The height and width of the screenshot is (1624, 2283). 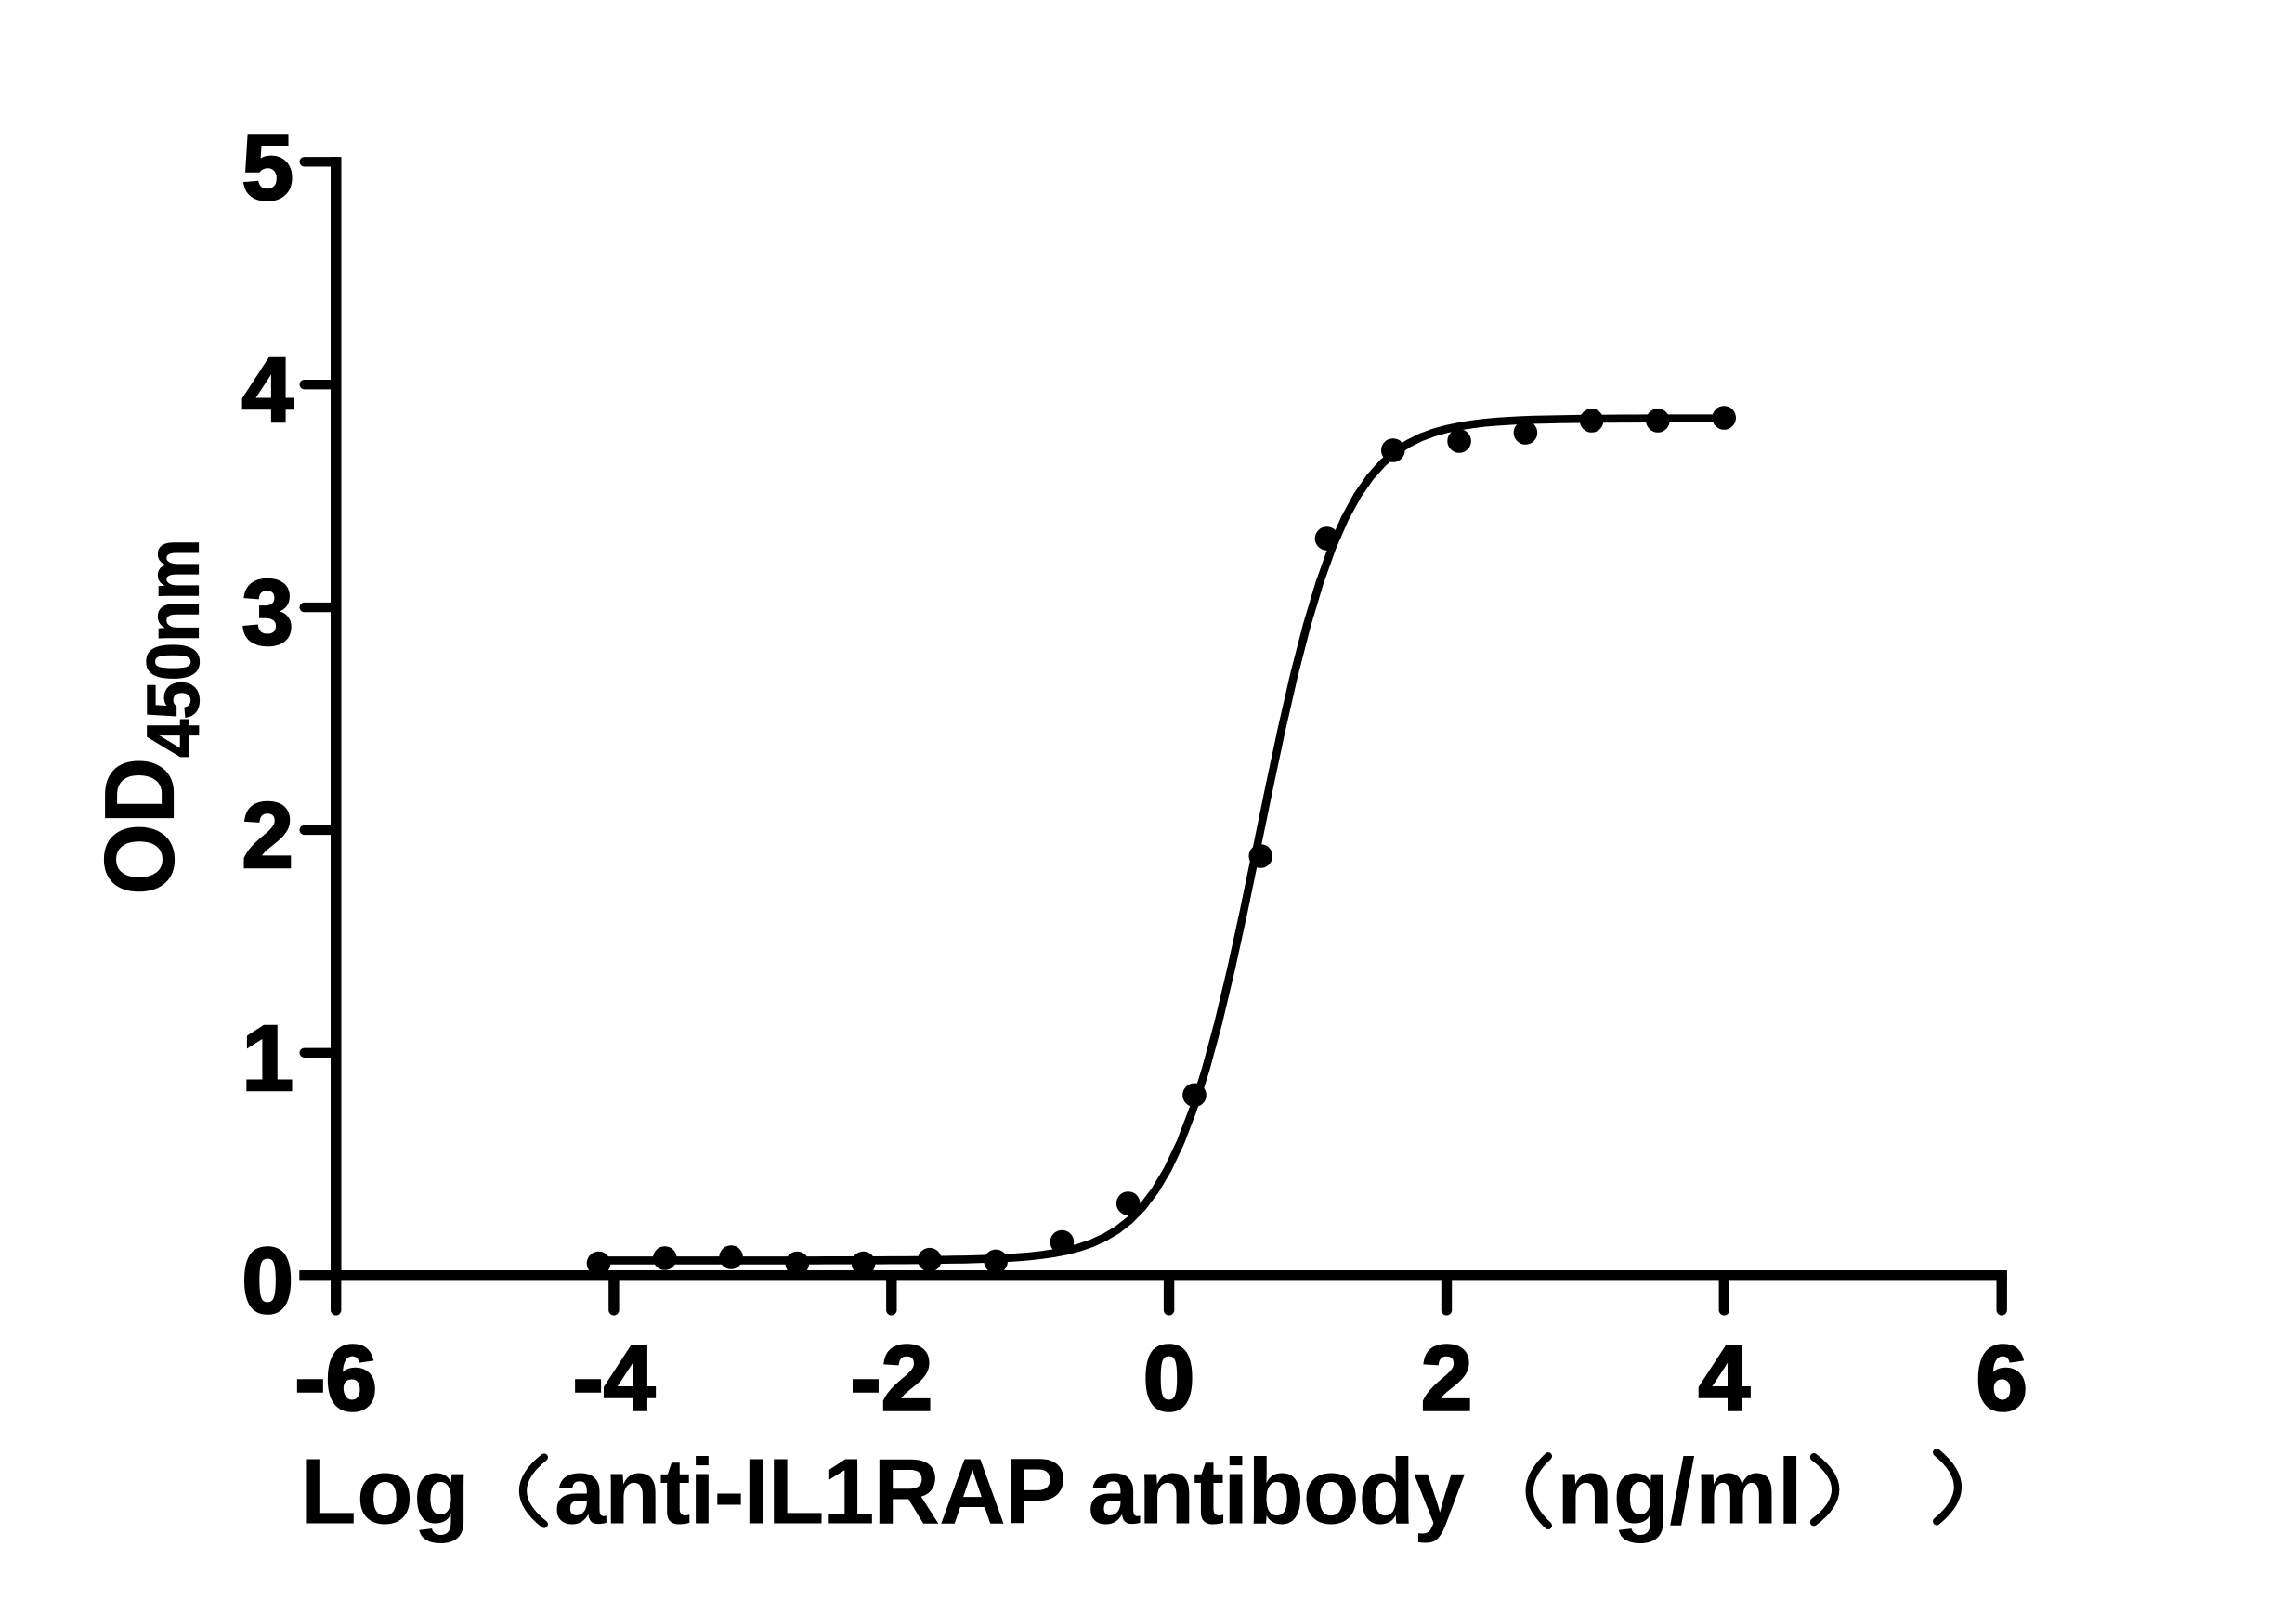 What do you see at coordinates (613, 1378) in the screenshot?
I see `svg-text: -4` at bounding box center [613, 1378].